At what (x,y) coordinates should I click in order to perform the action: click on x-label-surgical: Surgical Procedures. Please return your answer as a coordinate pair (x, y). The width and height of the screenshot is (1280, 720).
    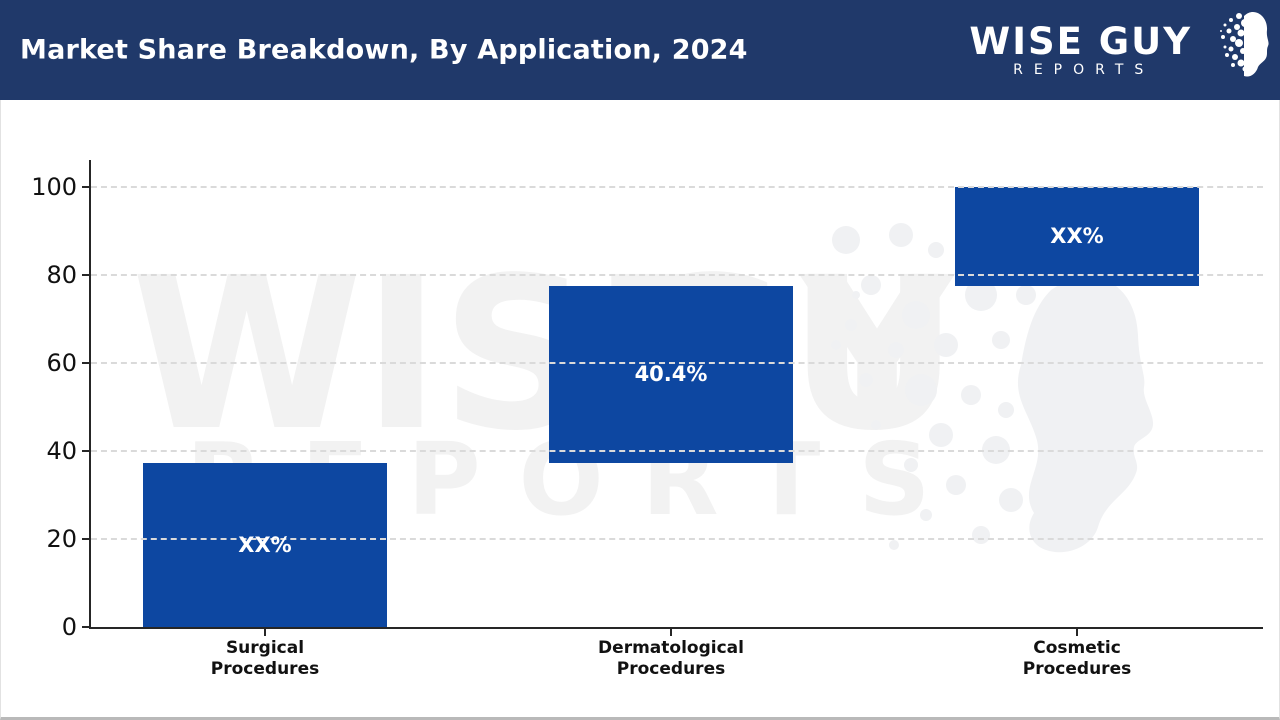
    Looking at the image, I should click on (265, 658).